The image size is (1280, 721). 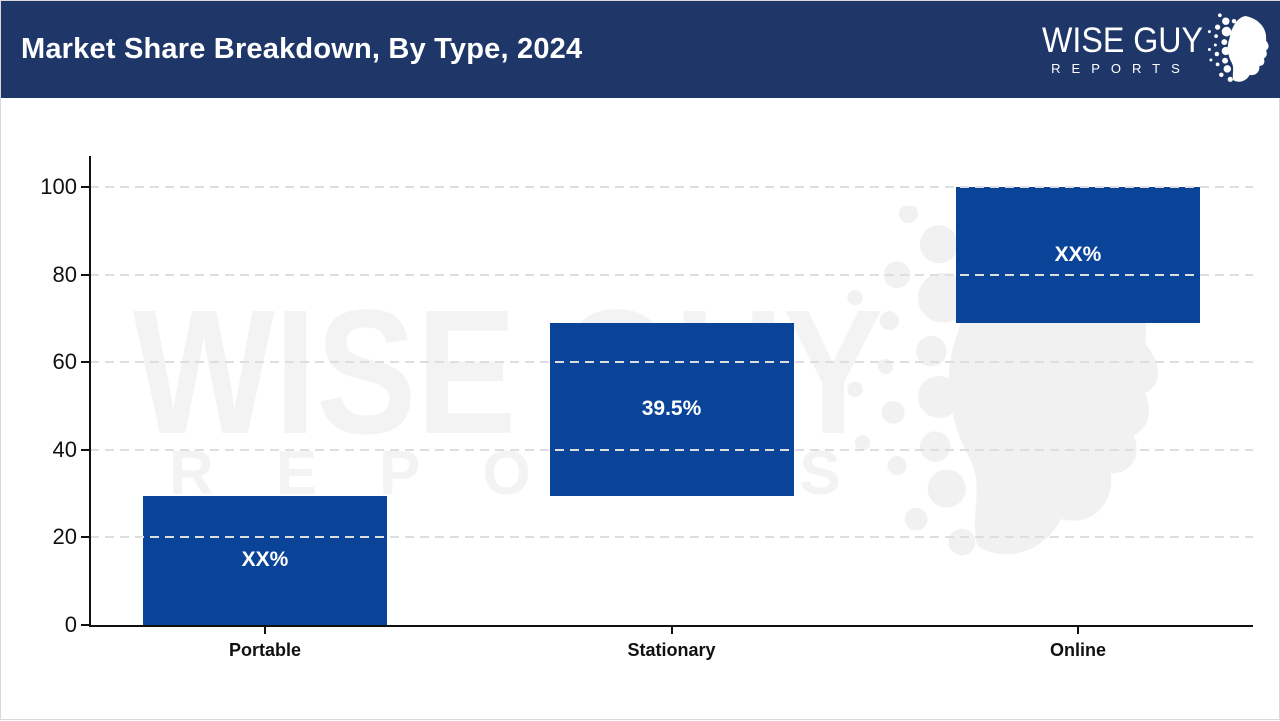 What do you see at coordinates (64, 537) in the screenshot?
I see `y-axis-tick-label-20: 20` at bounding box center [64, 537].